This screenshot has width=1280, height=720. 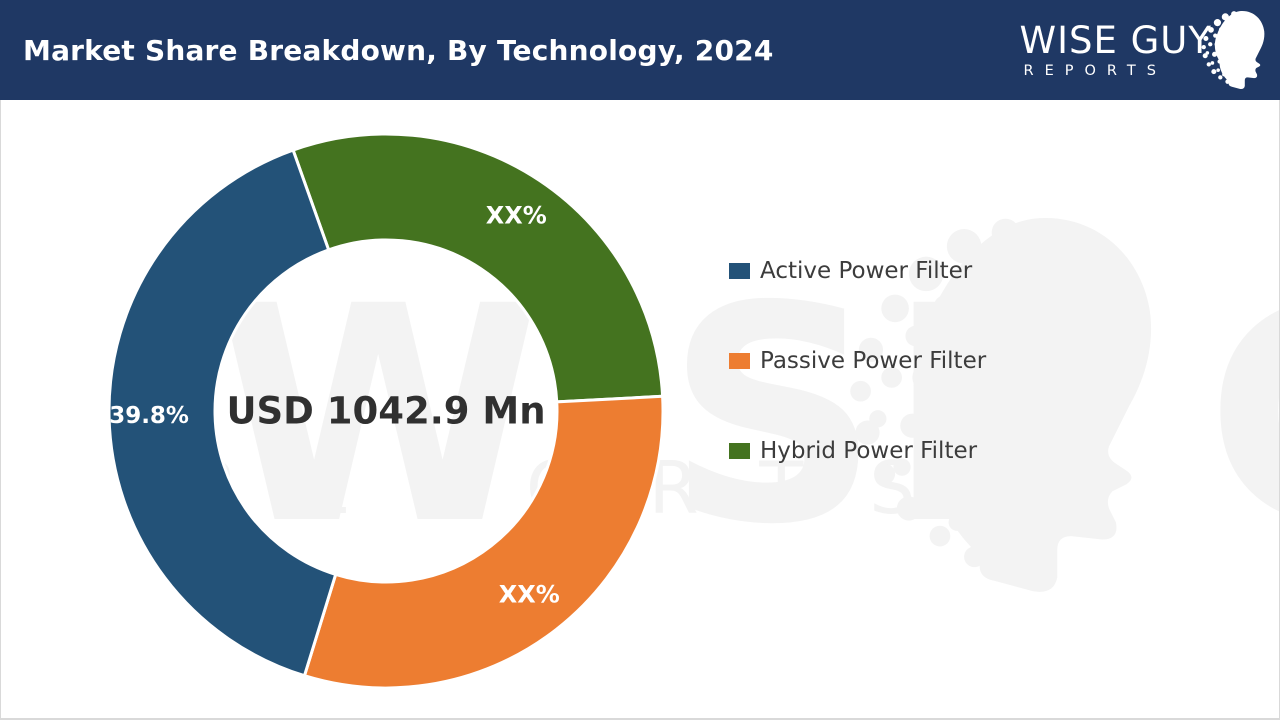 What do you see at coordinates (739, 271) in the screenshot?
I see `legend-swatch-active-power-filter` at bounding box center [739, 271].